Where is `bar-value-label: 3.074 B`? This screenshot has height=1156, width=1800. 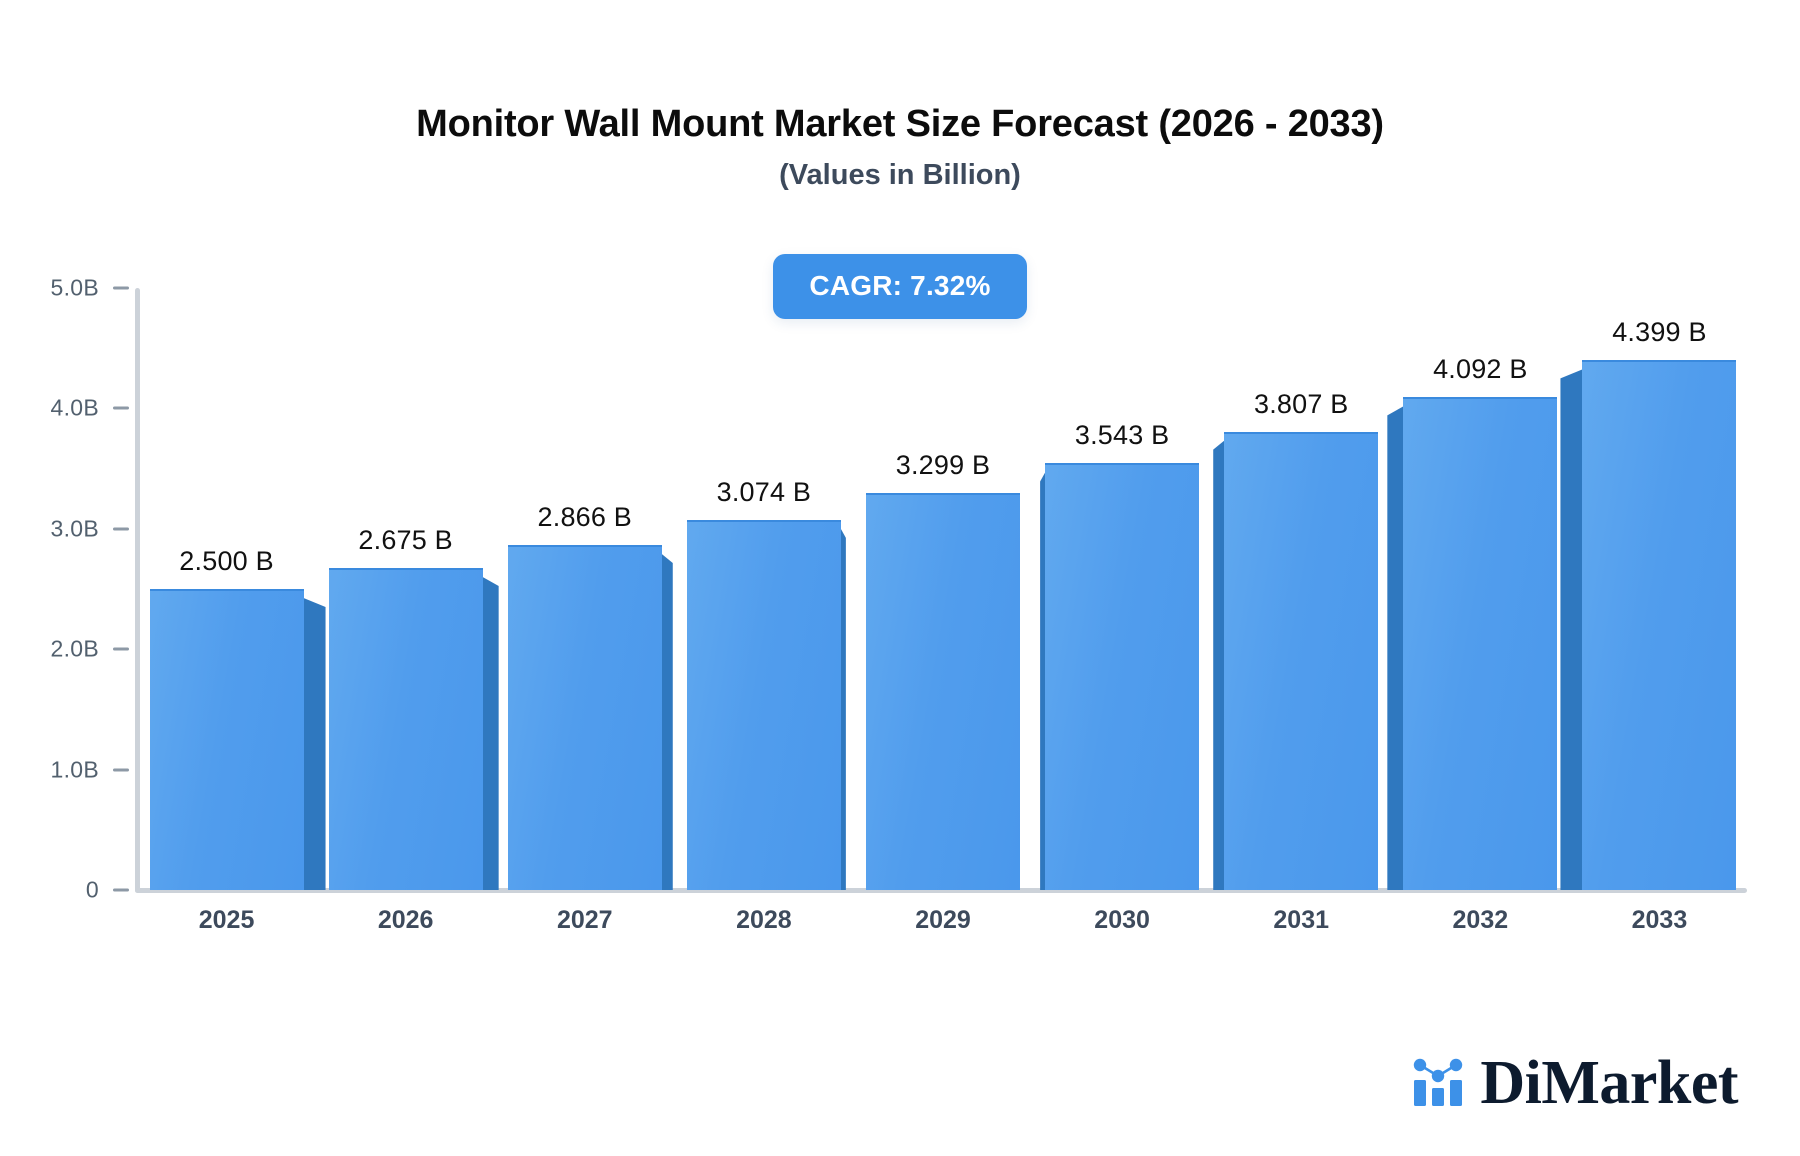 bar-value-label: 3.074 B is located at coordinates (764, 491).